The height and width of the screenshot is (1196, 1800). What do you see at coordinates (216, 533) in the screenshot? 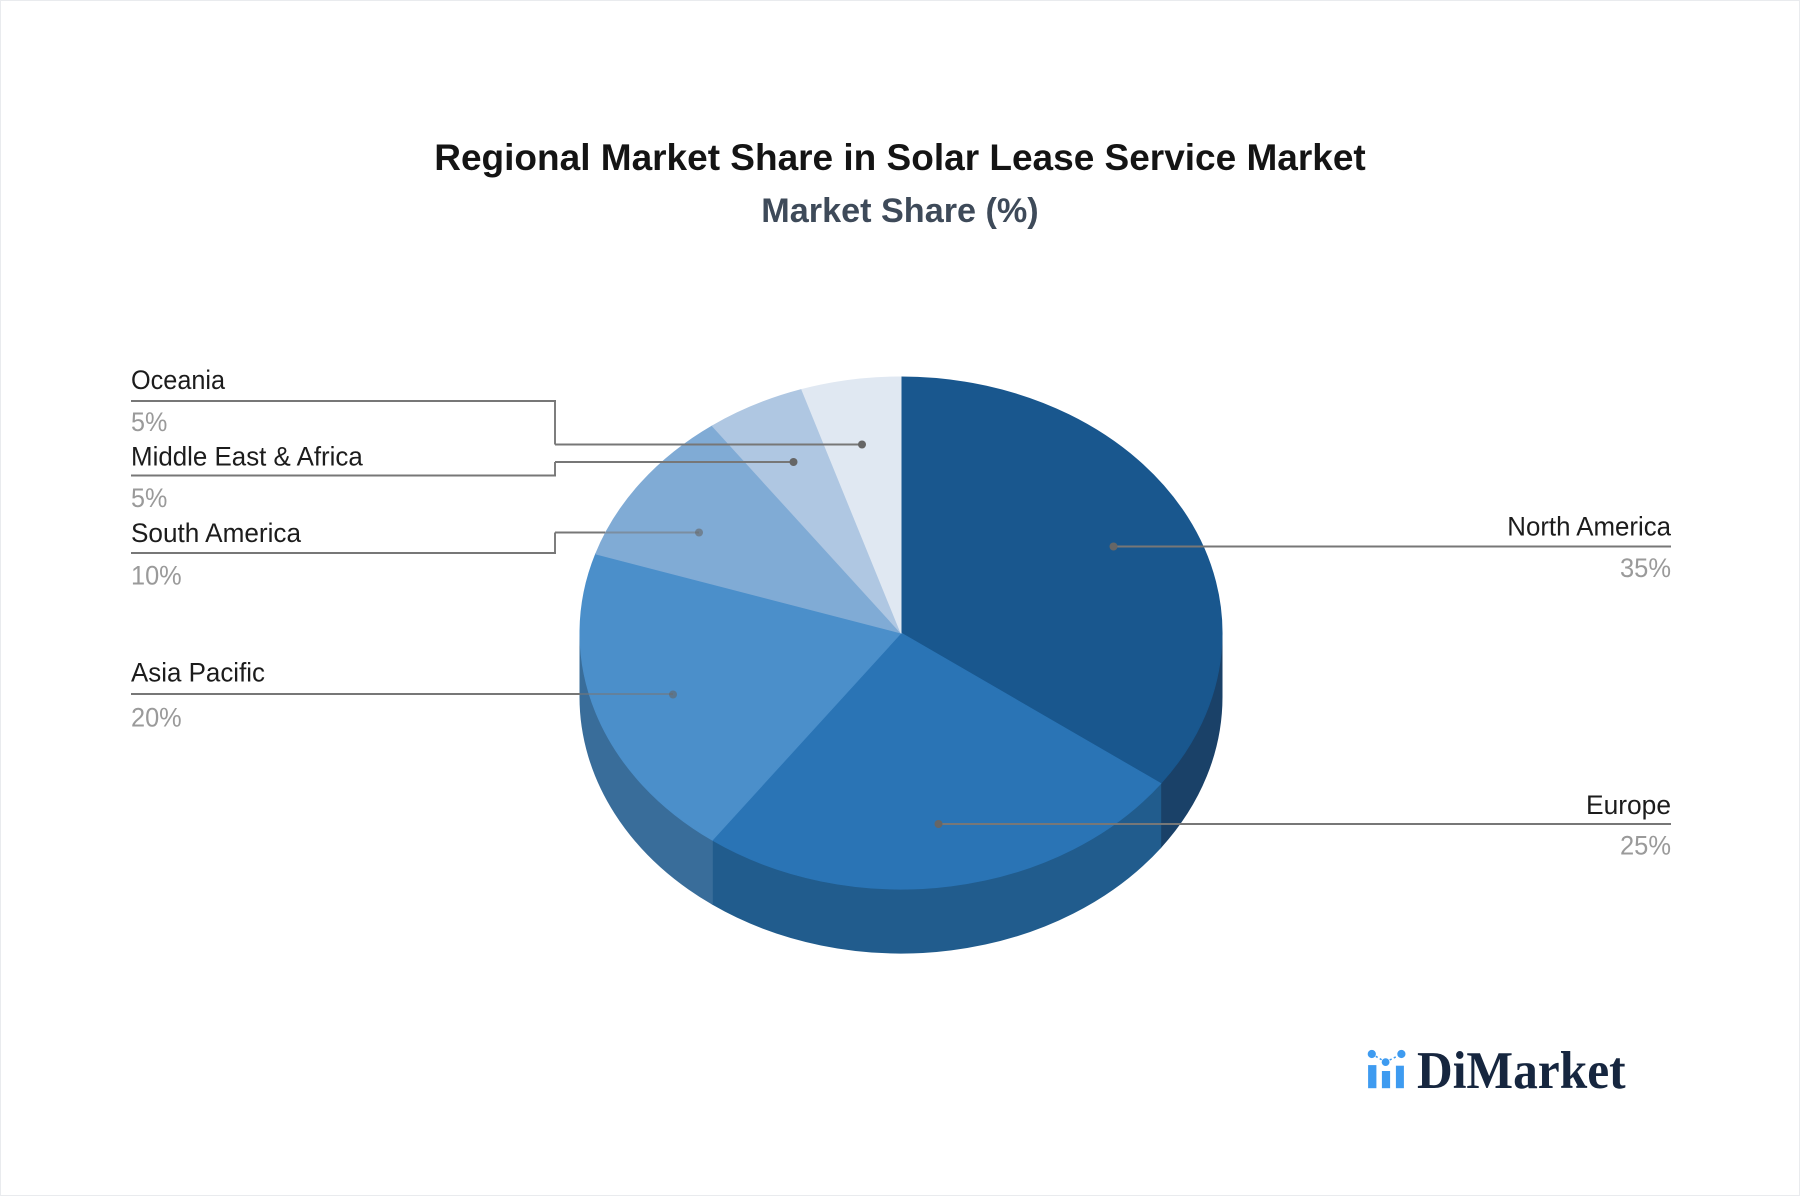
I see `svg-text: South America` at bounding box center [216, 533].